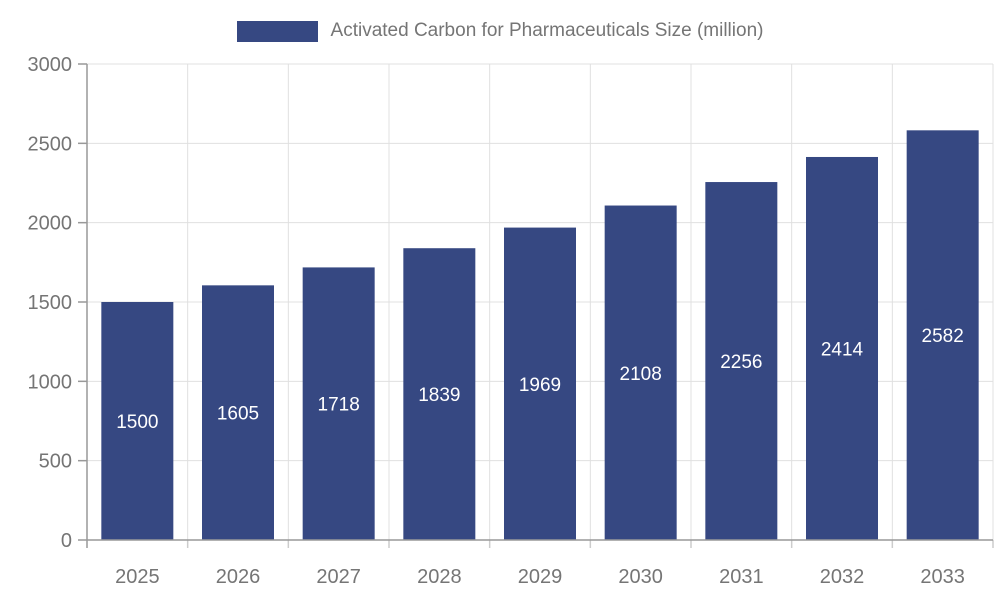 Image resolution: width=1000 pixels, height=600 pixels. I want to click on bar-value-label: 1500, so click(137, 422).